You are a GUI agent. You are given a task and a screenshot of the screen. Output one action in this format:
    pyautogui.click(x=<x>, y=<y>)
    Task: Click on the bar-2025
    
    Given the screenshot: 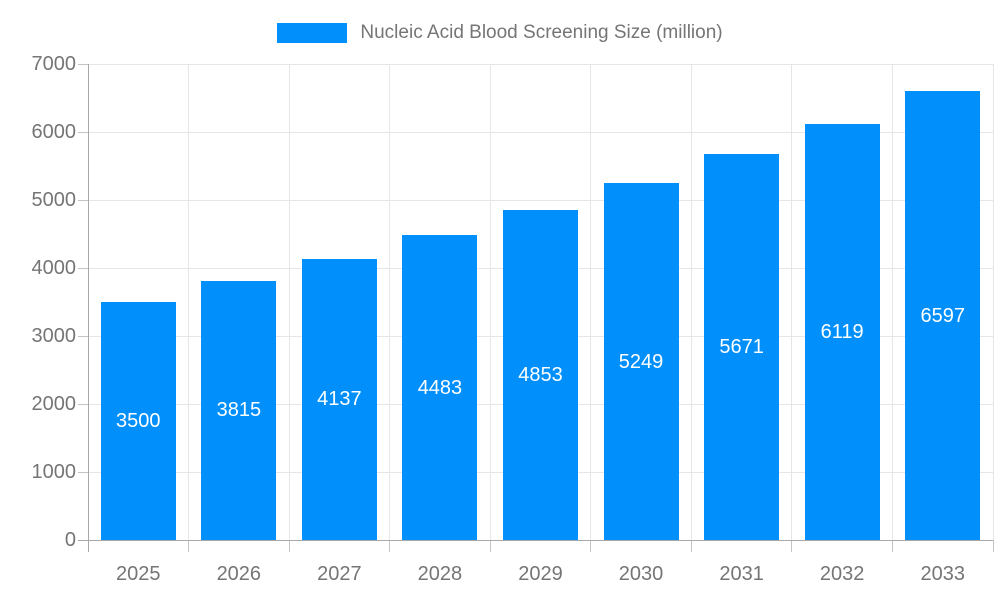 What is the action you would take?
    pyautogui.click(x=138, y=421)
    